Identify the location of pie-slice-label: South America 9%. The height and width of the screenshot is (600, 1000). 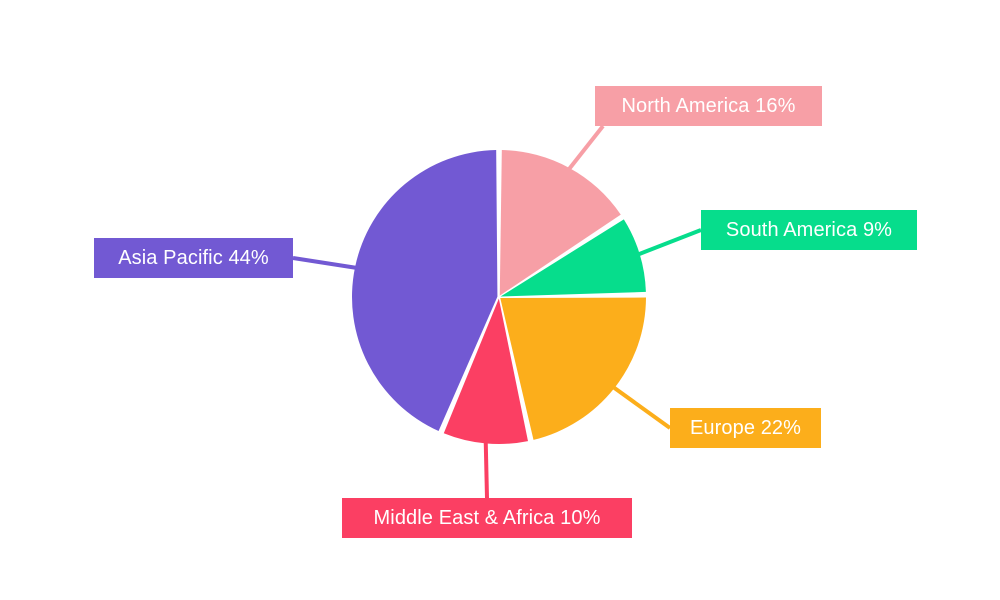
(809, 230).